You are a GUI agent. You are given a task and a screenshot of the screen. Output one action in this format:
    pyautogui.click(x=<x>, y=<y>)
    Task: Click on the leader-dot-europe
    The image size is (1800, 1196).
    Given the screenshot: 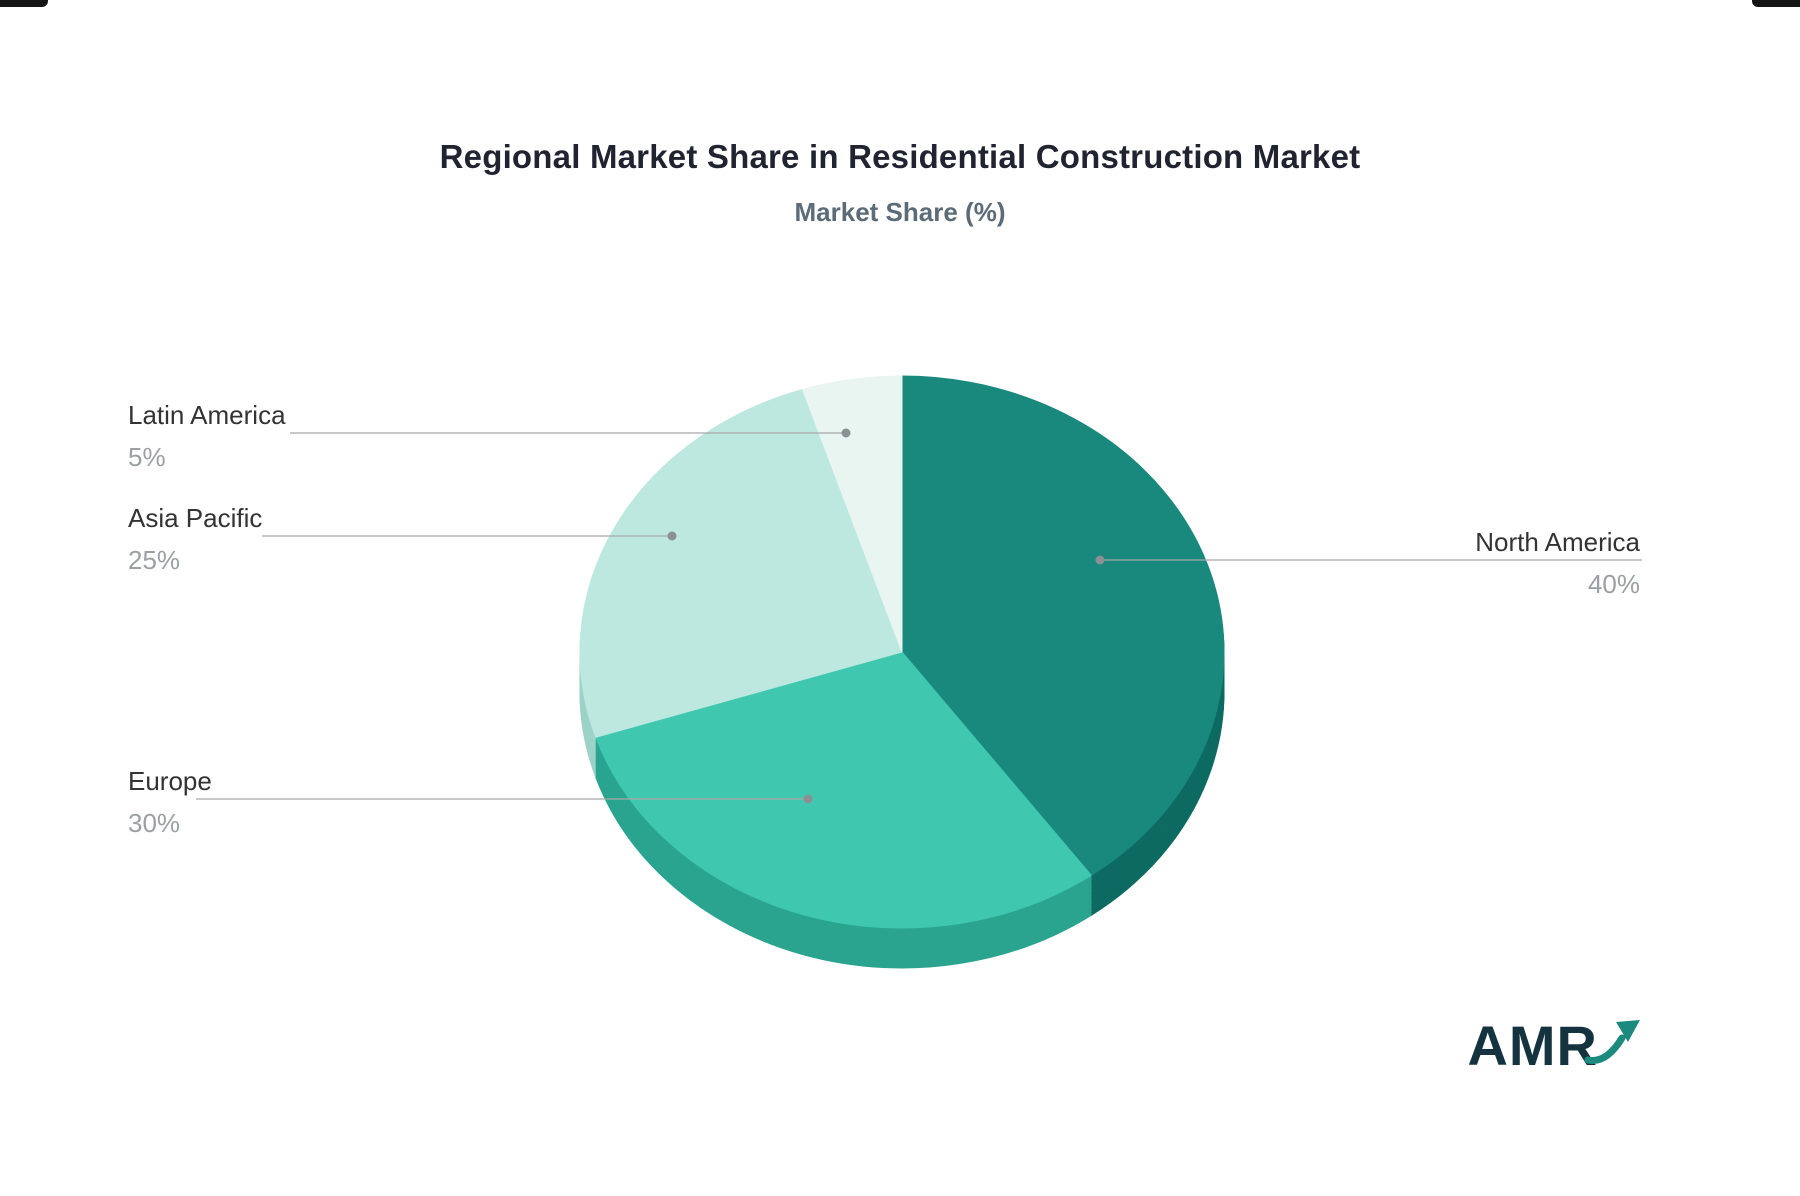 What is the action you would take?
    pyautogui.click(x=808, y=799)
    